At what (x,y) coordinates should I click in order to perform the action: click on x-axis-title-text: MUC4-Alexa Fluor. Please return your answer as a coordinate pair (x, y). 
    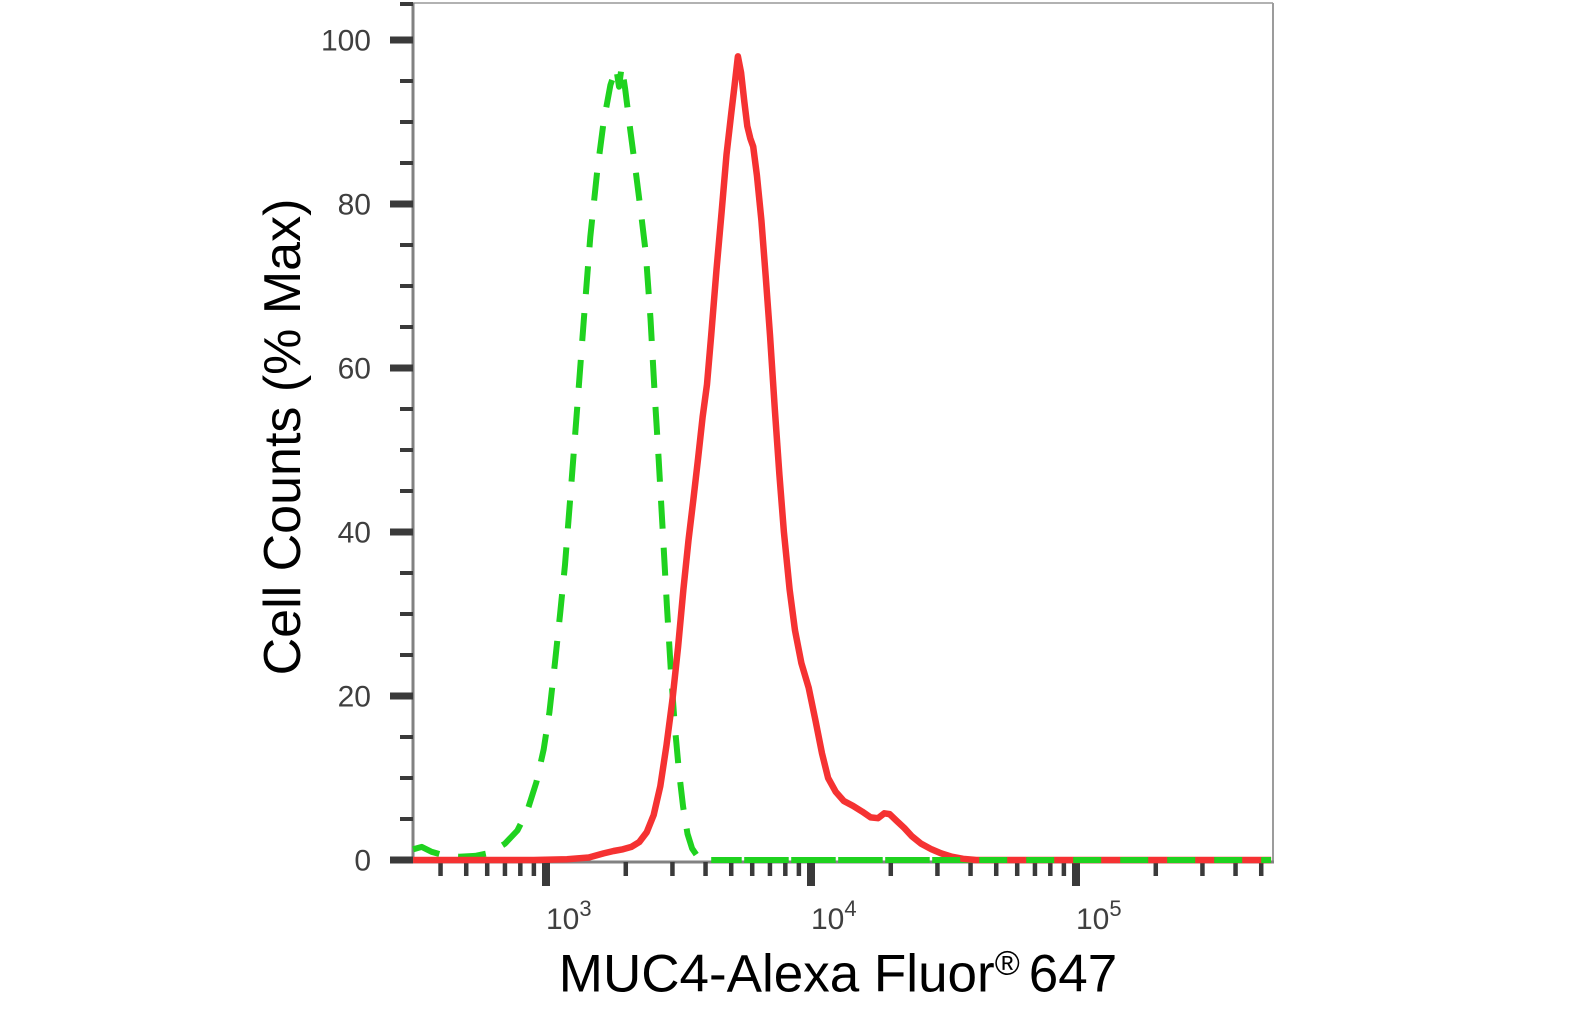
    Looking at the image, I should click on (776, 974).